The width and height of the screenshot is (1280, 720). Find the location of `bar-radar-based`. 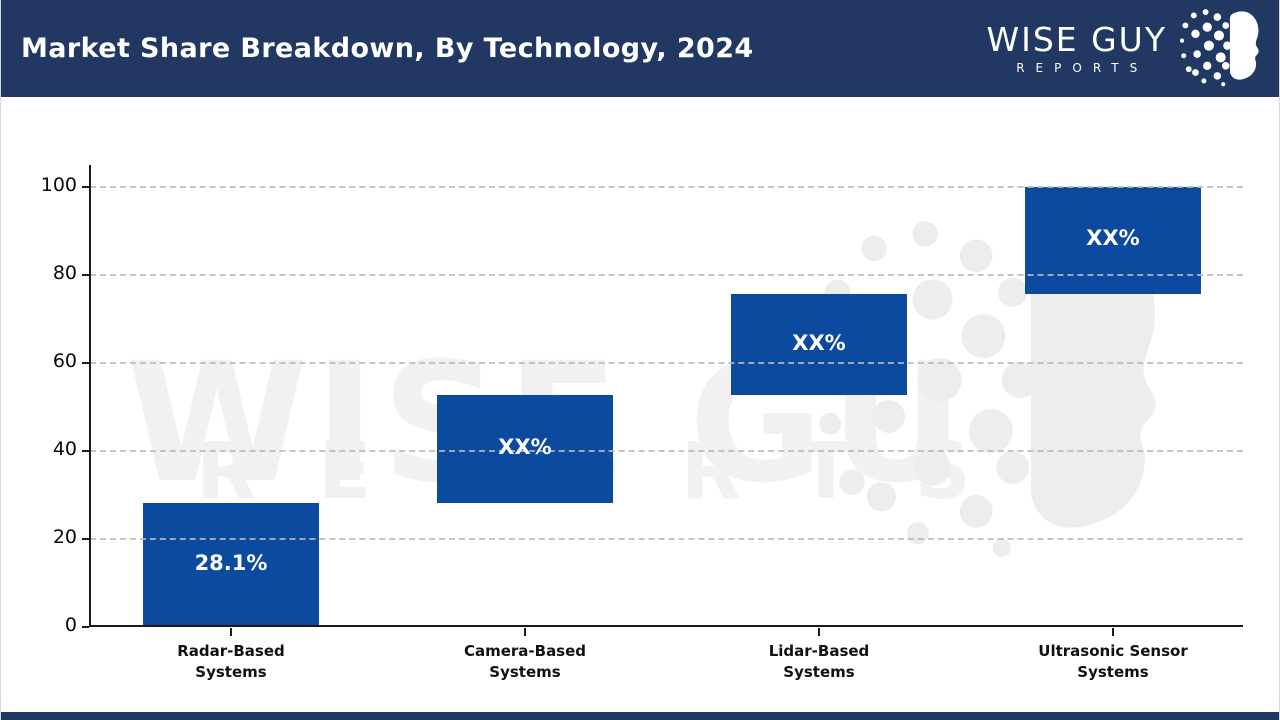

bar-radar-based is located at coordinates (231, 565).